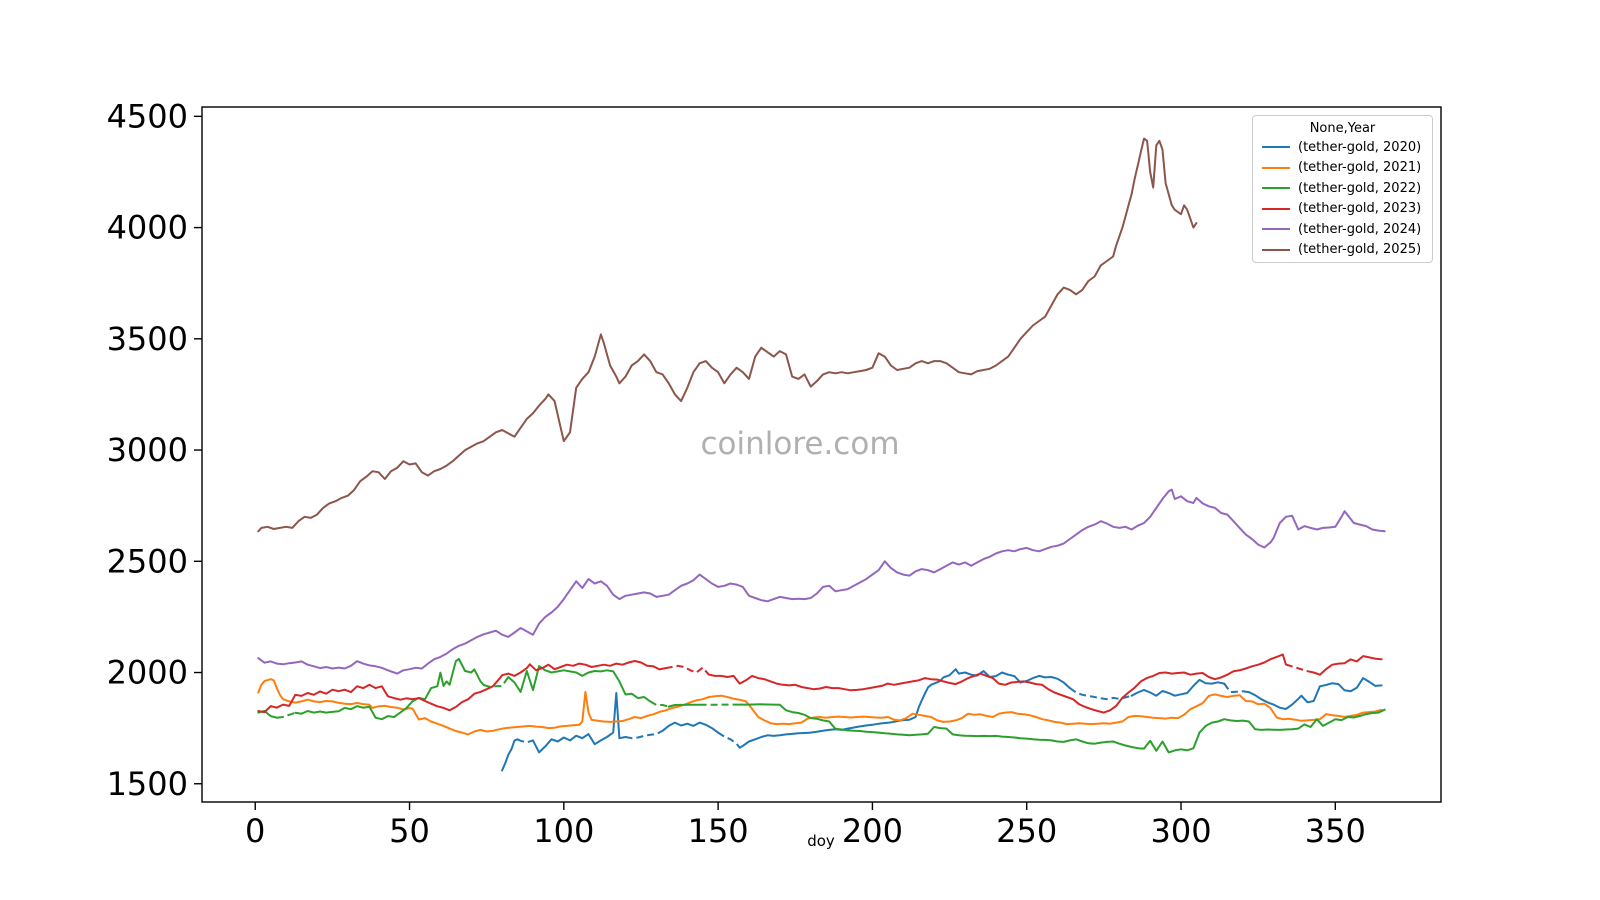 The image size is (1600, 900). Describe the element at coordinates (872, 831) in the screenshot. I see `x-tick-label: 200` at that location.